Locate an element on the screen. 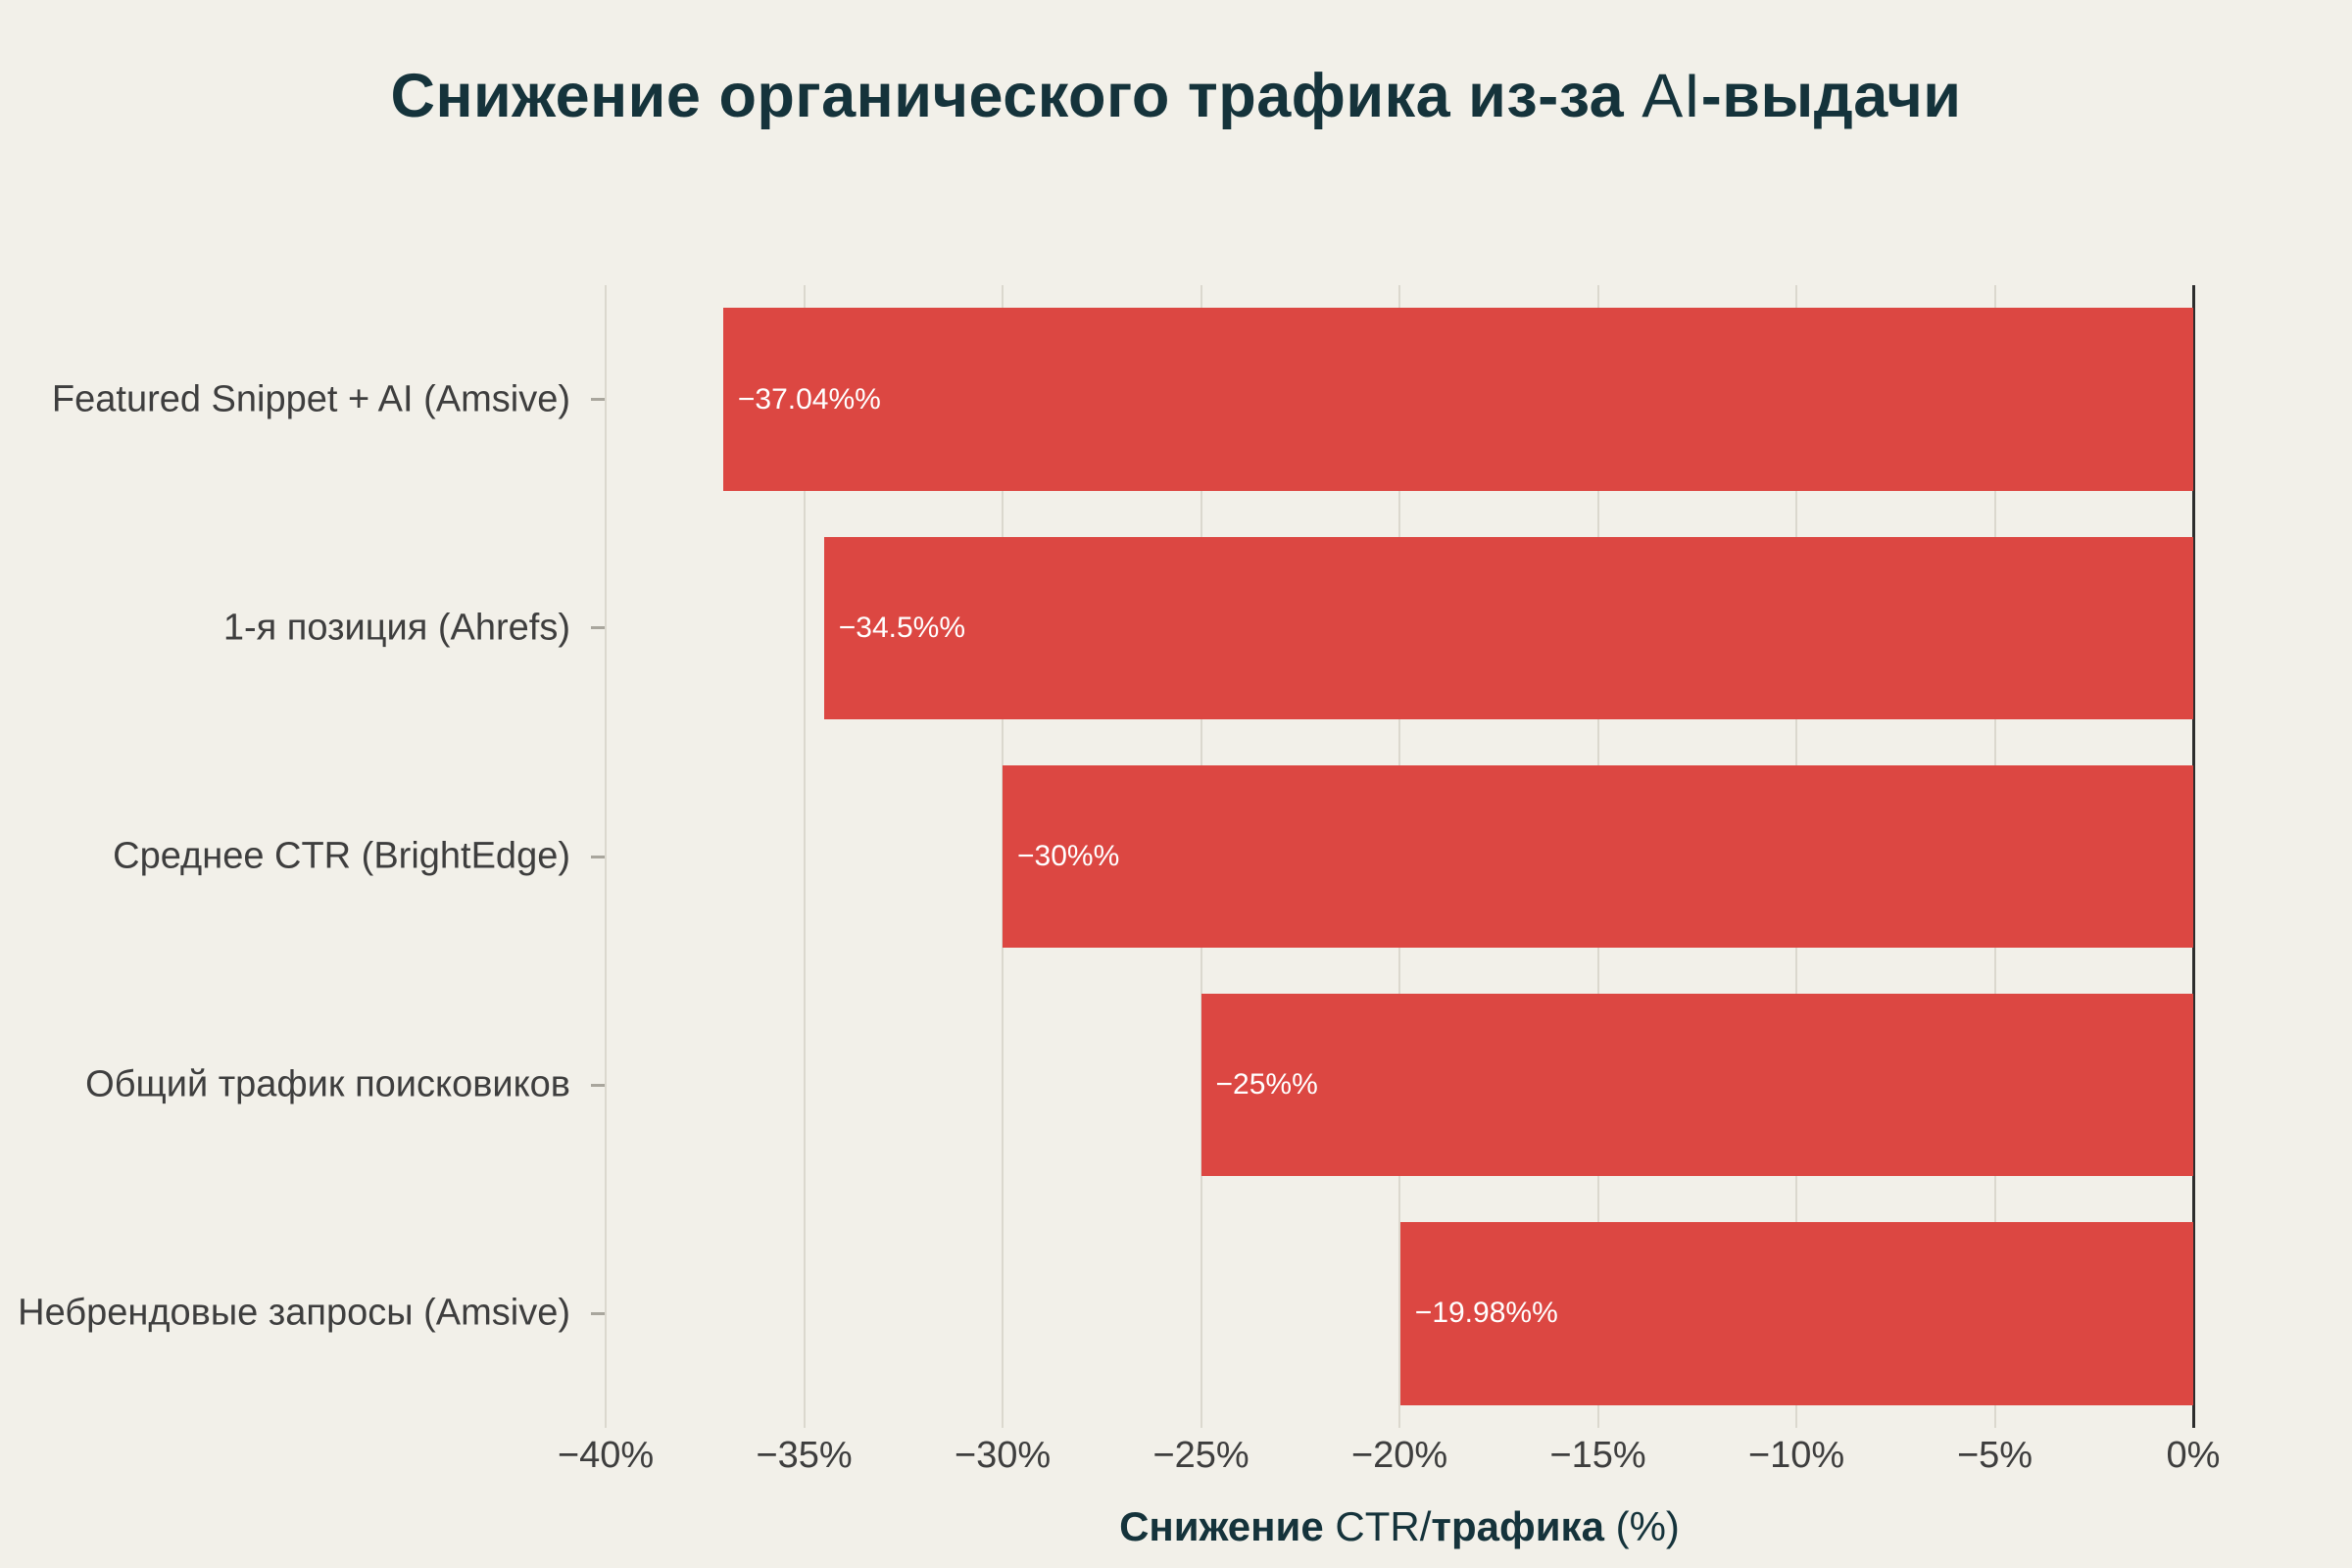 This screenshot has width=2352, height=1568. chart-title-part: AI is located at coordinates (1671, 96).